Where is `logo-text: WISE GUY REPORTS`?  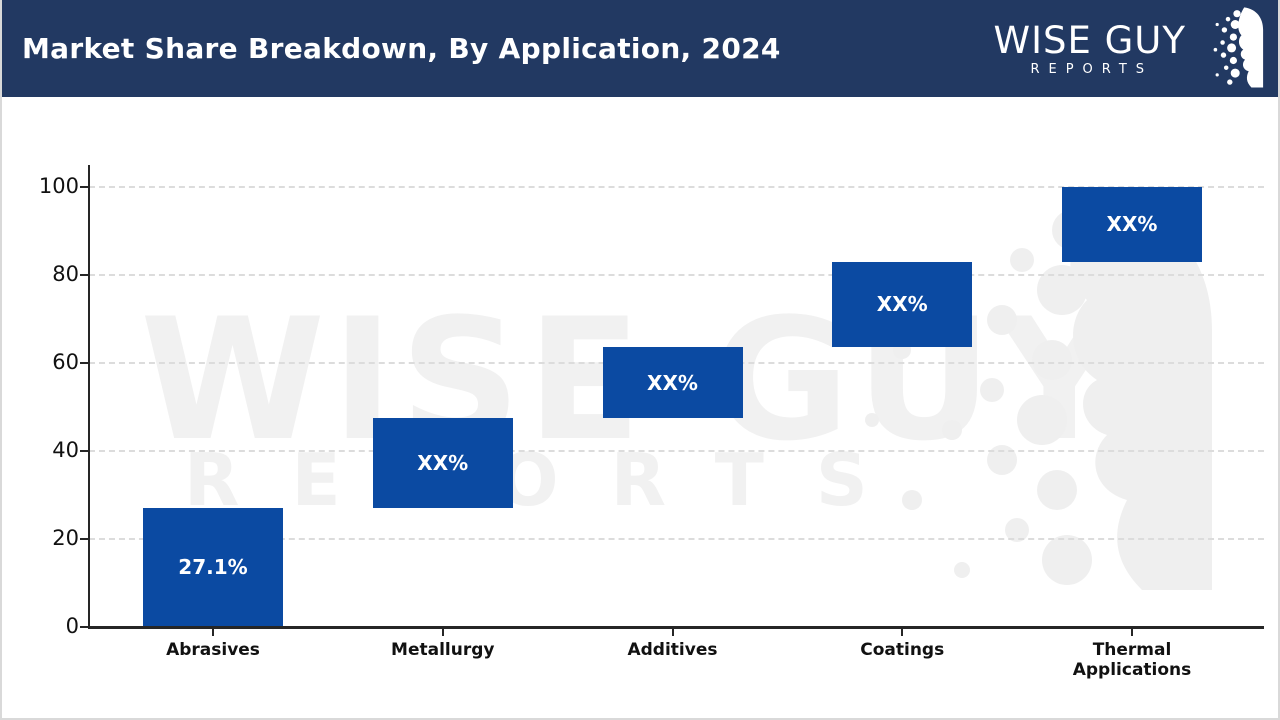
logo-text: WISE GUY REPORTS is located at coordinates (1090, 49).